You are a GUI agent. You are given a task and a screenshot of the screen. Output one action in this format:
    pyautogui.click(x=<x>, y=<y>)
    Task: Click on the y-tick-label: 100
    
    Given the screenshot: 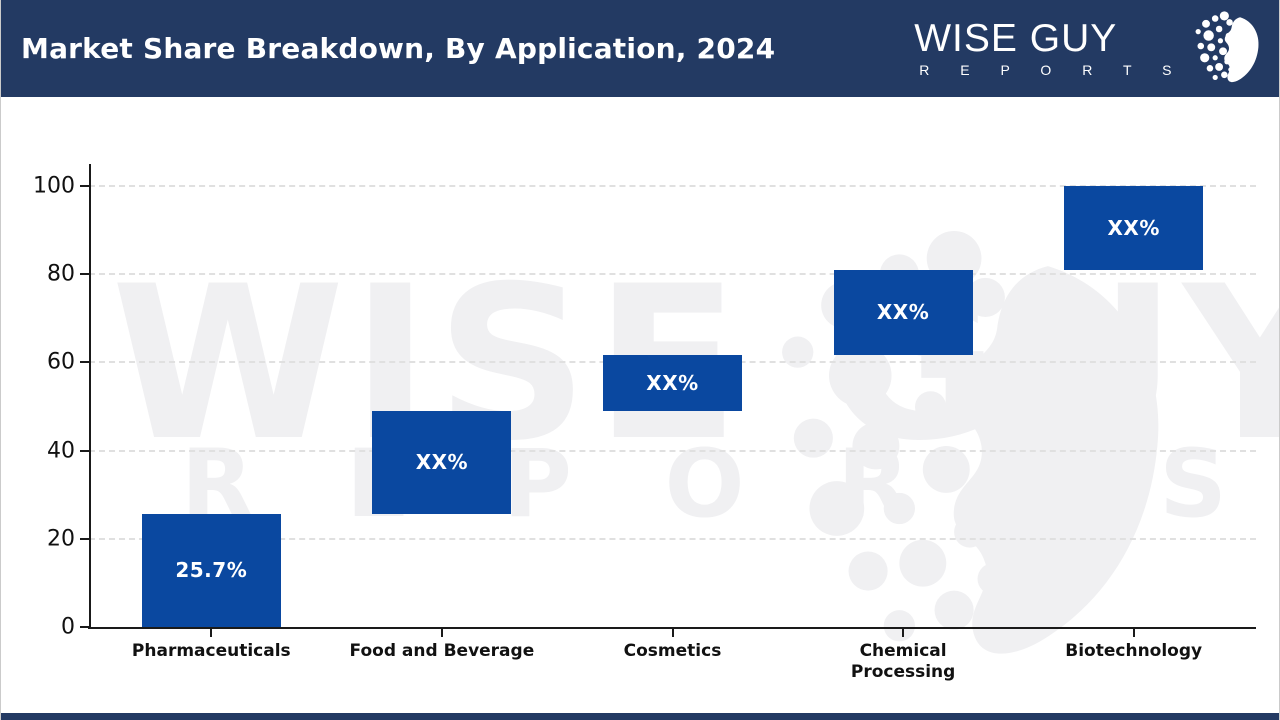 What is the action you would take?
    pyautogui.click(x=54, y=186)
    